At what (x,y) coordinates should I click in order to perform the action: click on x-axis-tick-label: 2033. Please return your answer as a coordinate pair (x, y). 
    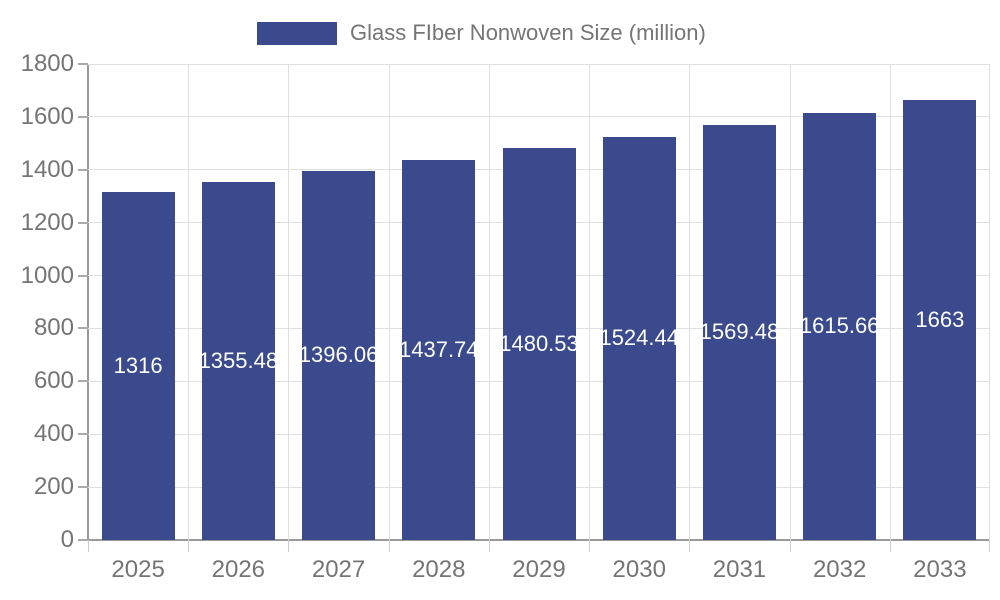
    Looking at the image, I should click on (940, 569).